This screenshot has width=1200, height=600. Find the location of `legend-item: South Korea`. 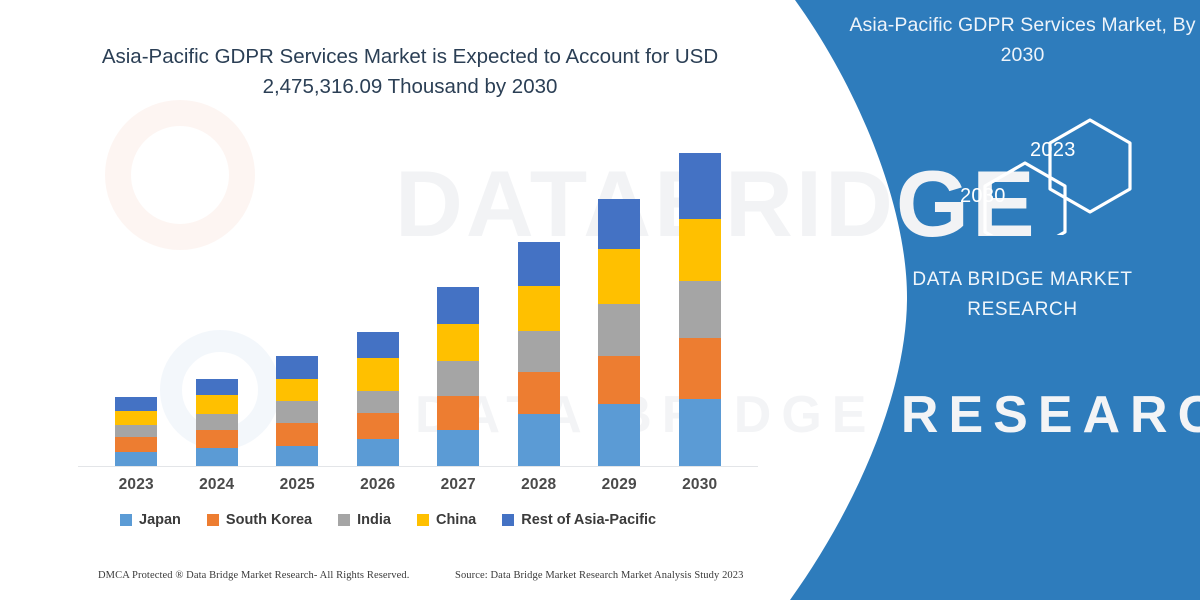

legend-item: South Korea is located at coordinates (259, 520).